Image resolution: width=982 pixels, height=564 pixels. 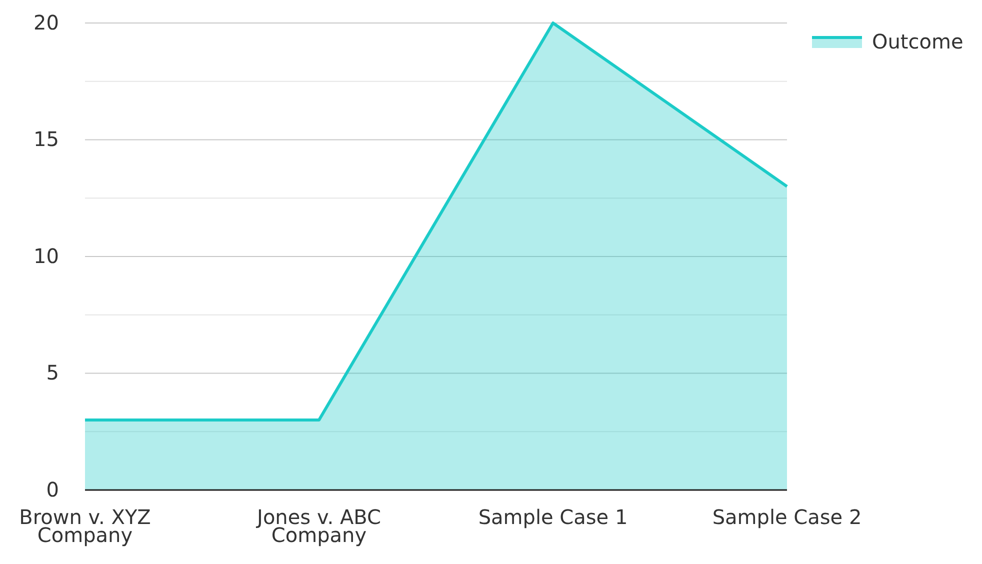 What do you see at coordinates (85, 526) in the screenshot?
I see `x-tick-label: Brown v. XYZ Company` at bounding box center [85, 526].